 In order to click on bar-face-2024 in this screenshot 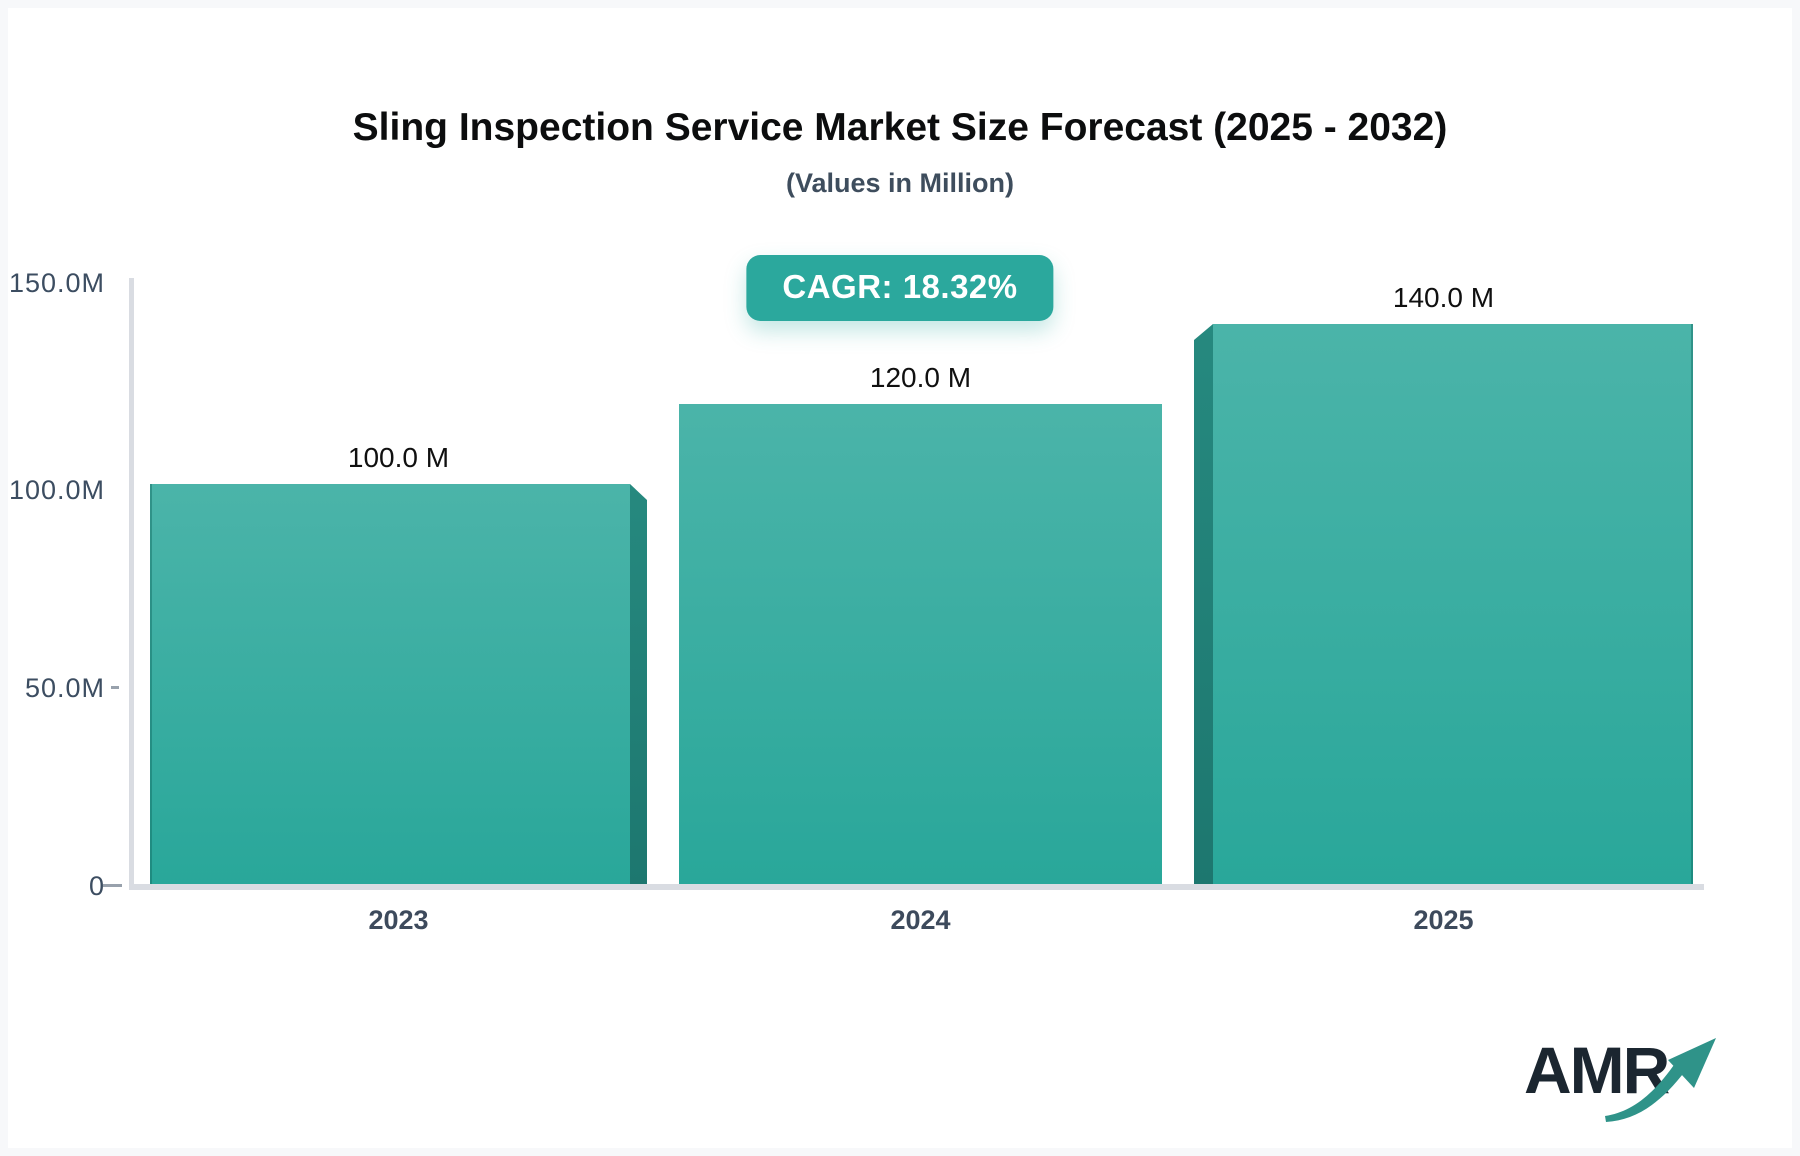, I will do `click(920, 644)`.